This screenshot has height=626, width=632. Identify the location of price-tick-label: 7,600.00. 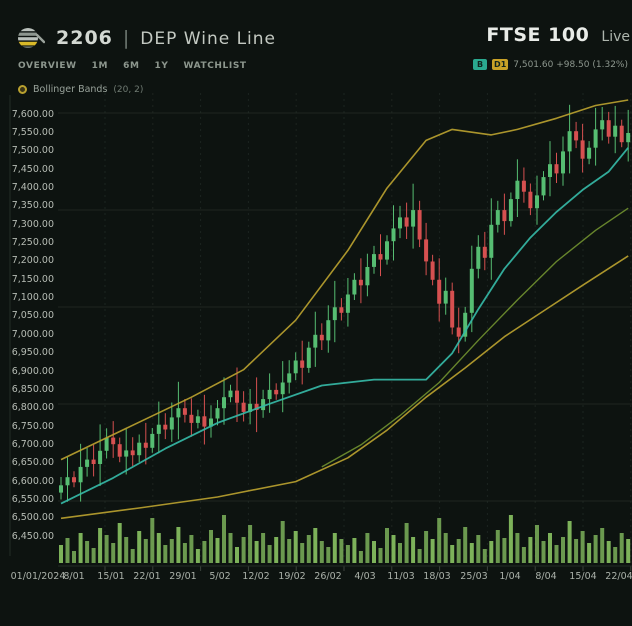
(32, 114).